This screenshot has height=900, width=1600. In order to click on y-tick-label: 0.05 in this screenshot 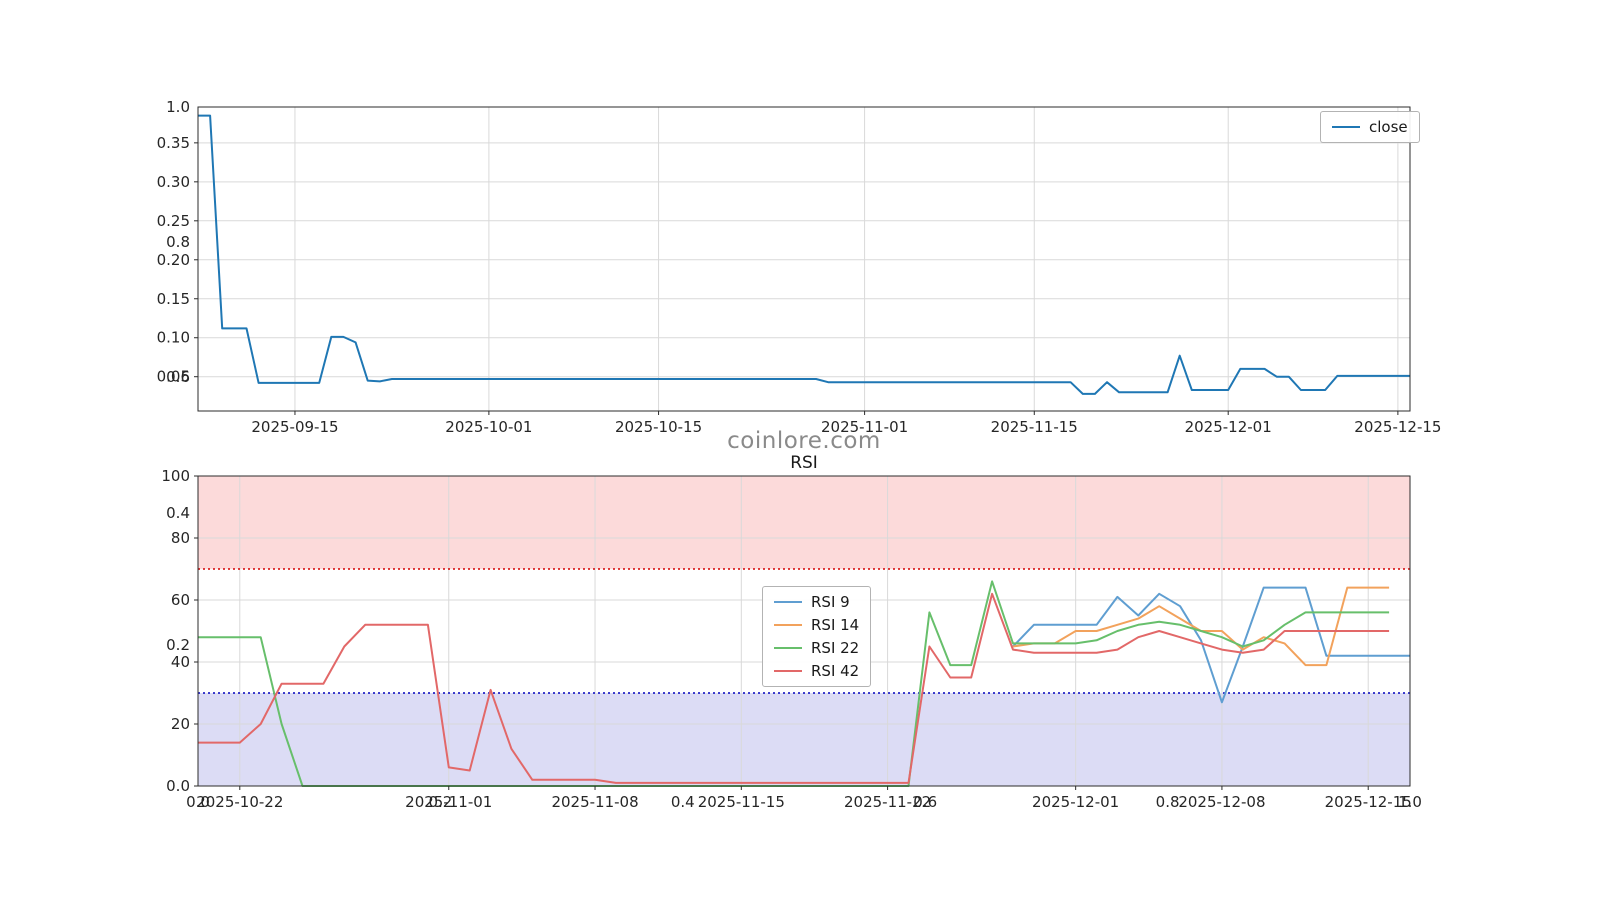, I will do `click(173, 377)`.